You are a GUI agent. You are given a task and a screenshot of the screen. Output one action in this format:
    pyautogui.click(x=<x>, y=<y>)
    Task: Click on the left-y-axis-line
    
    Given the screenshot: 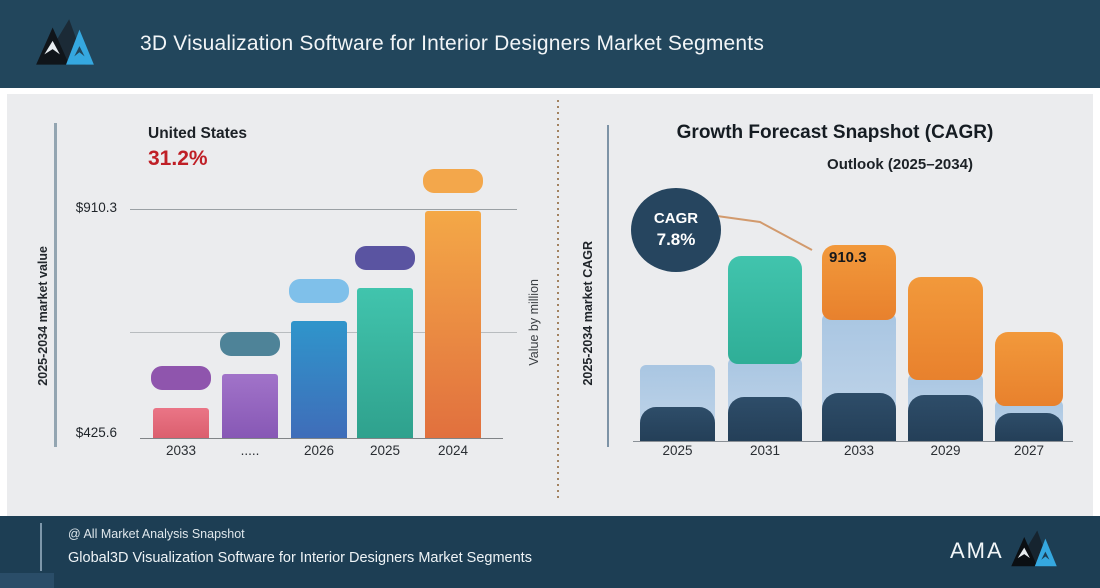 What is the action you would take?
    pyautogui.click(x=55, y=285)
    